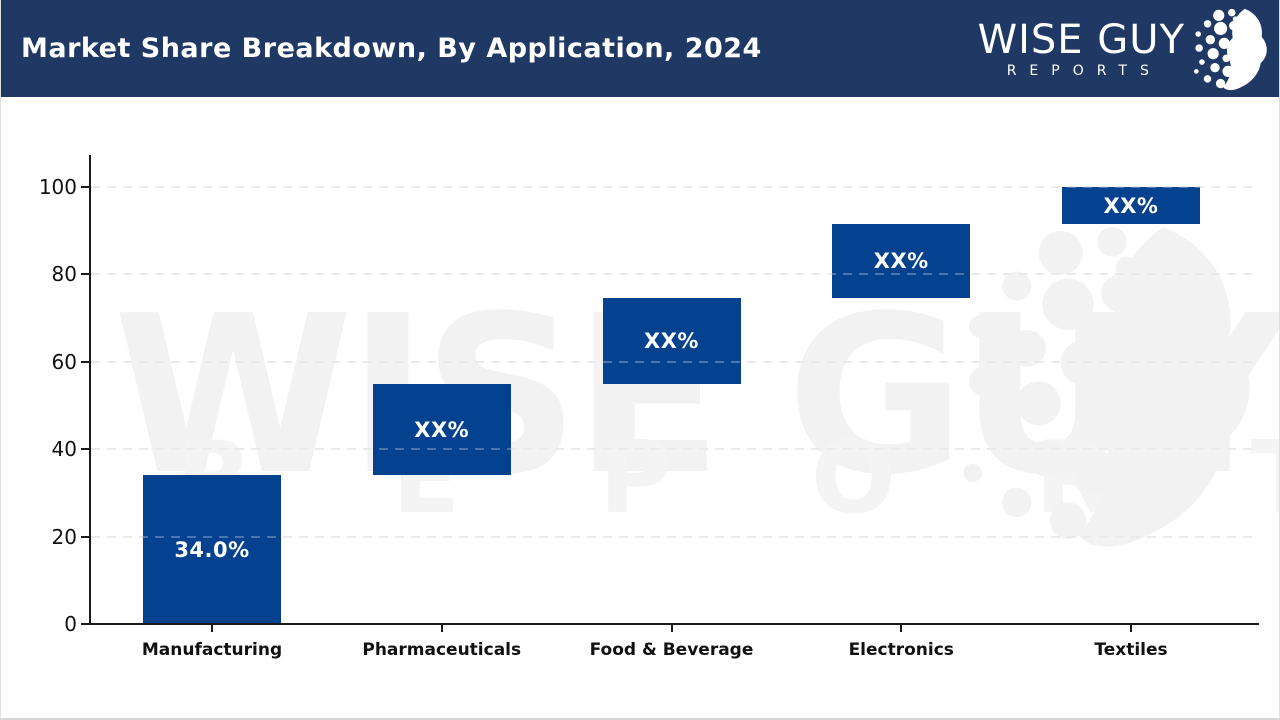 Image resolution: width=1280 pixels, height=720 pixels. Describe the element at coordinates (57, 187) in the screenshot. I see `y-tick-label: 100` at that location.